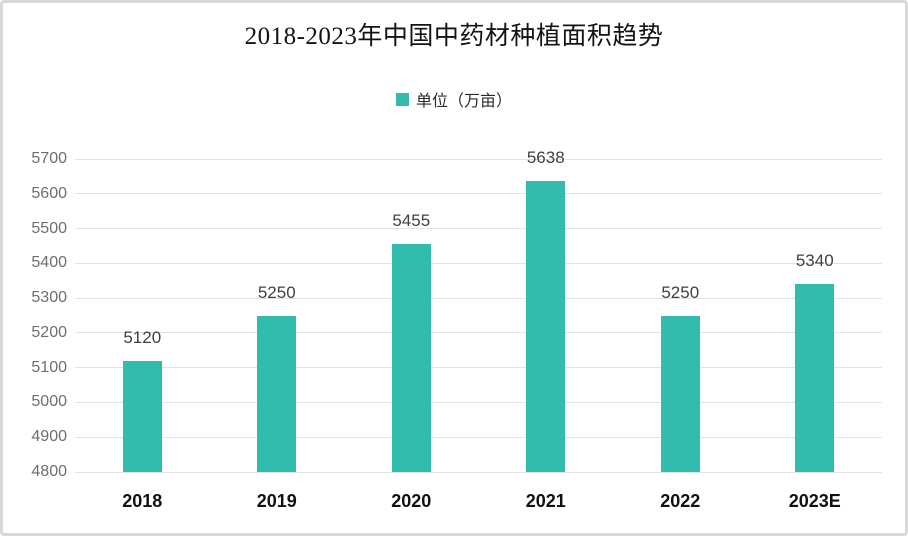 This screenshot has width=908, height=539. I want to click on legend-swatch-icon, so click(402, 99).